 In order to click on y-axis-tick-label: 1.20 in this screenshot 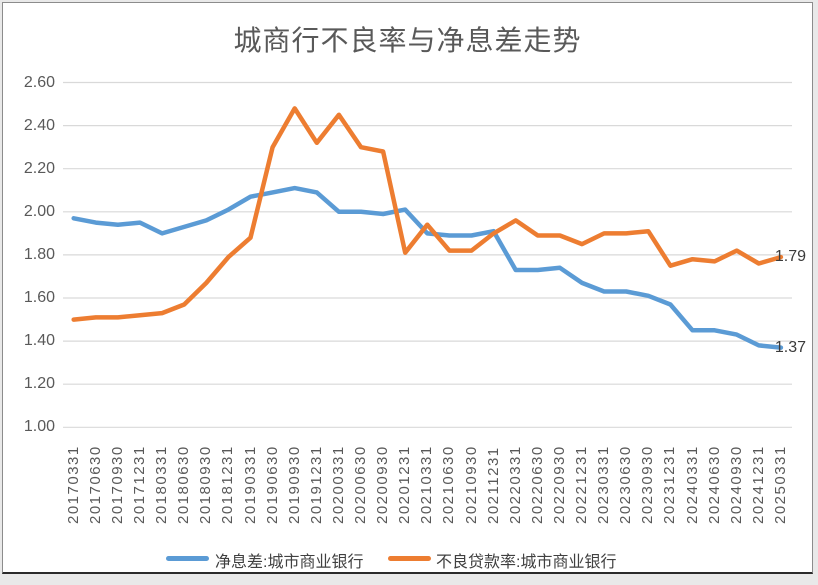, I will do `click(39, 384)`.